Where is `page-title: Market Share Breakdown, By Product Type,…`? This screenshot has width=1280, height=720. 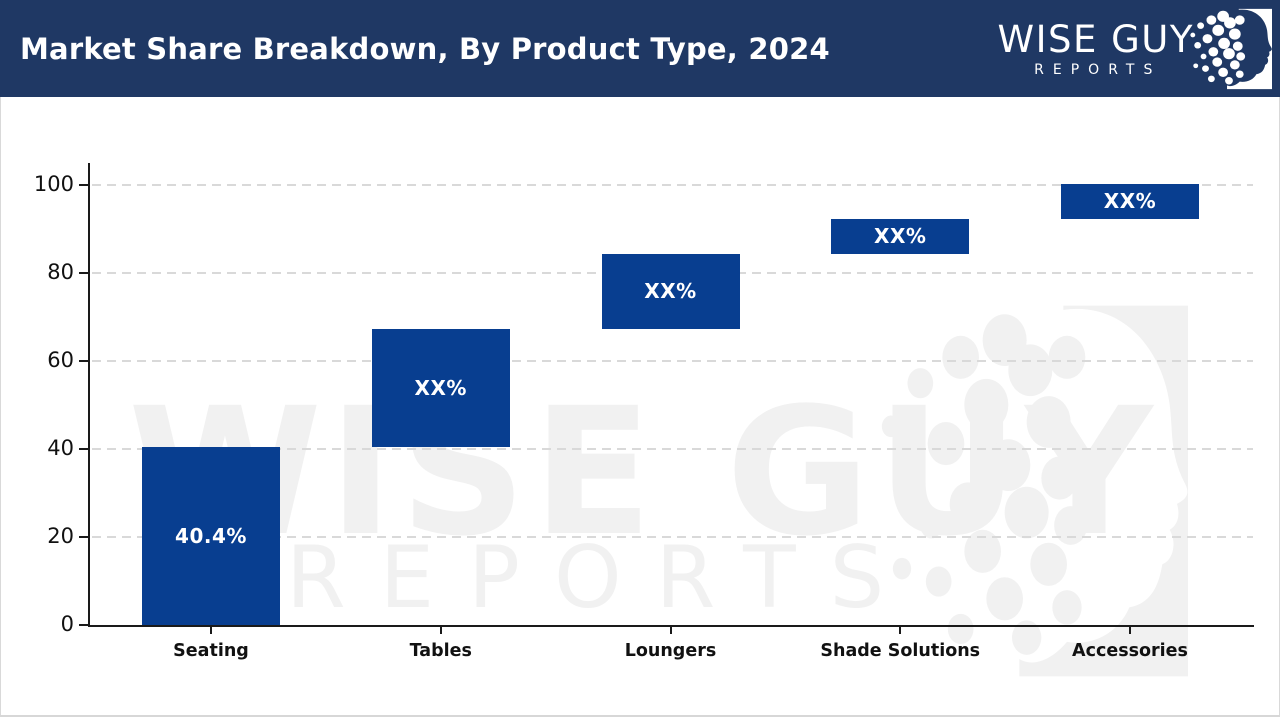
page-title: Market Share Breakdown, By Product Type,… is located at coordinates (425, 48).